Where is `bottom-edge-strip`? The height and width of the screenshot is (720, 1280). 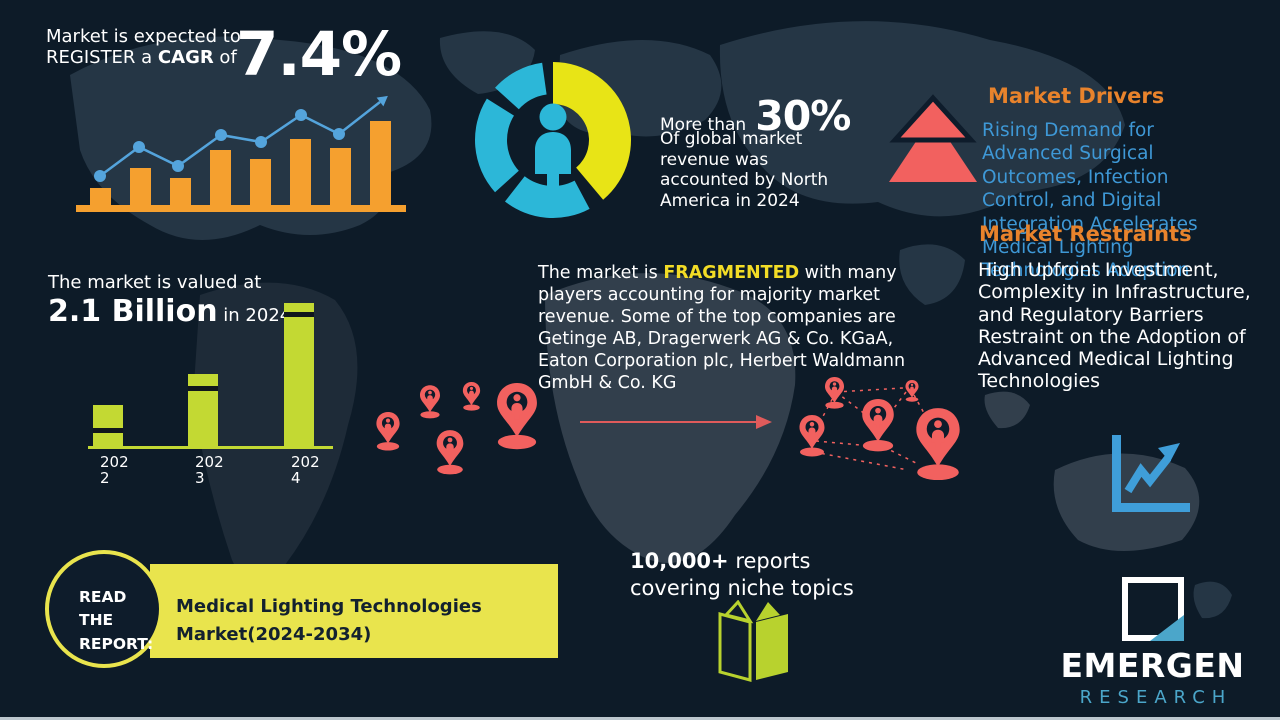
bottom-edge-strip is located at coordinates (640, 718).